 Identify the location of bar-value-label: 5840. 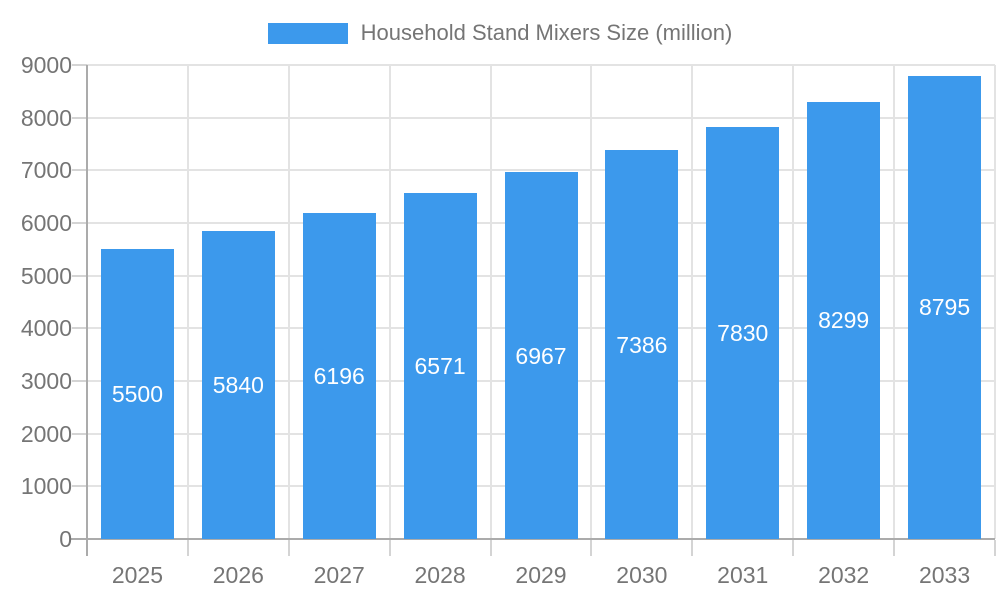
(238, 385).